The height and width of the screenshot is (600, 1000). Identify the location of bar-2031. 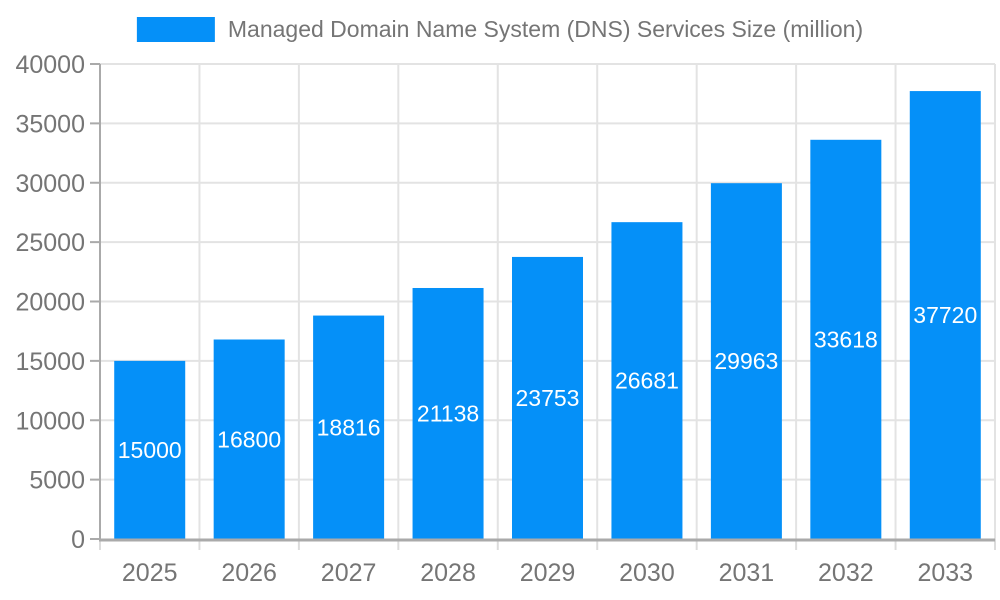
(746, 361).